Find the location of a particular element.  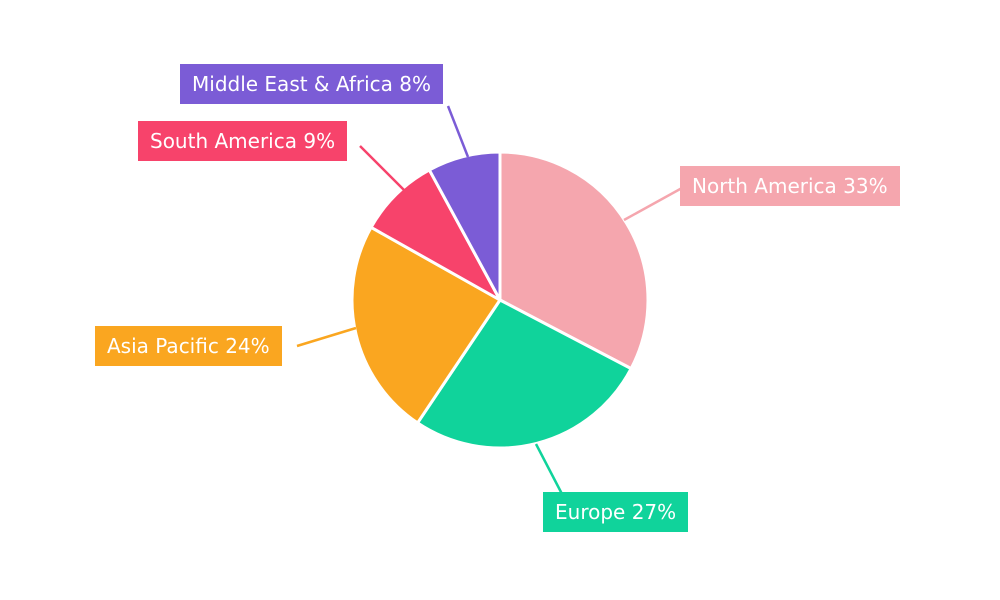

leader-line-europe is located at coordinates (549, 469).